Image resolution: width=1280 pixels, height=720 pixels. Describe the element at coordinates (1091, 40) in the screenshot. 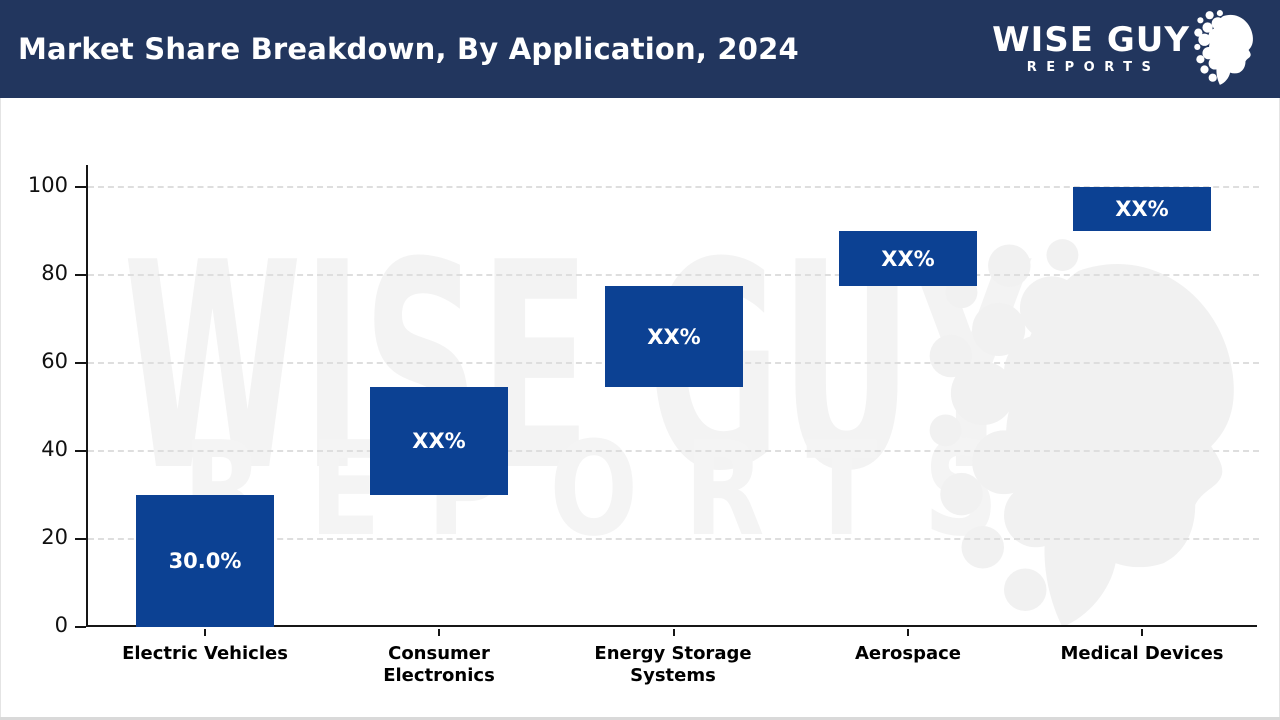

I see `logo-name-text: WISE GUY` at that location.